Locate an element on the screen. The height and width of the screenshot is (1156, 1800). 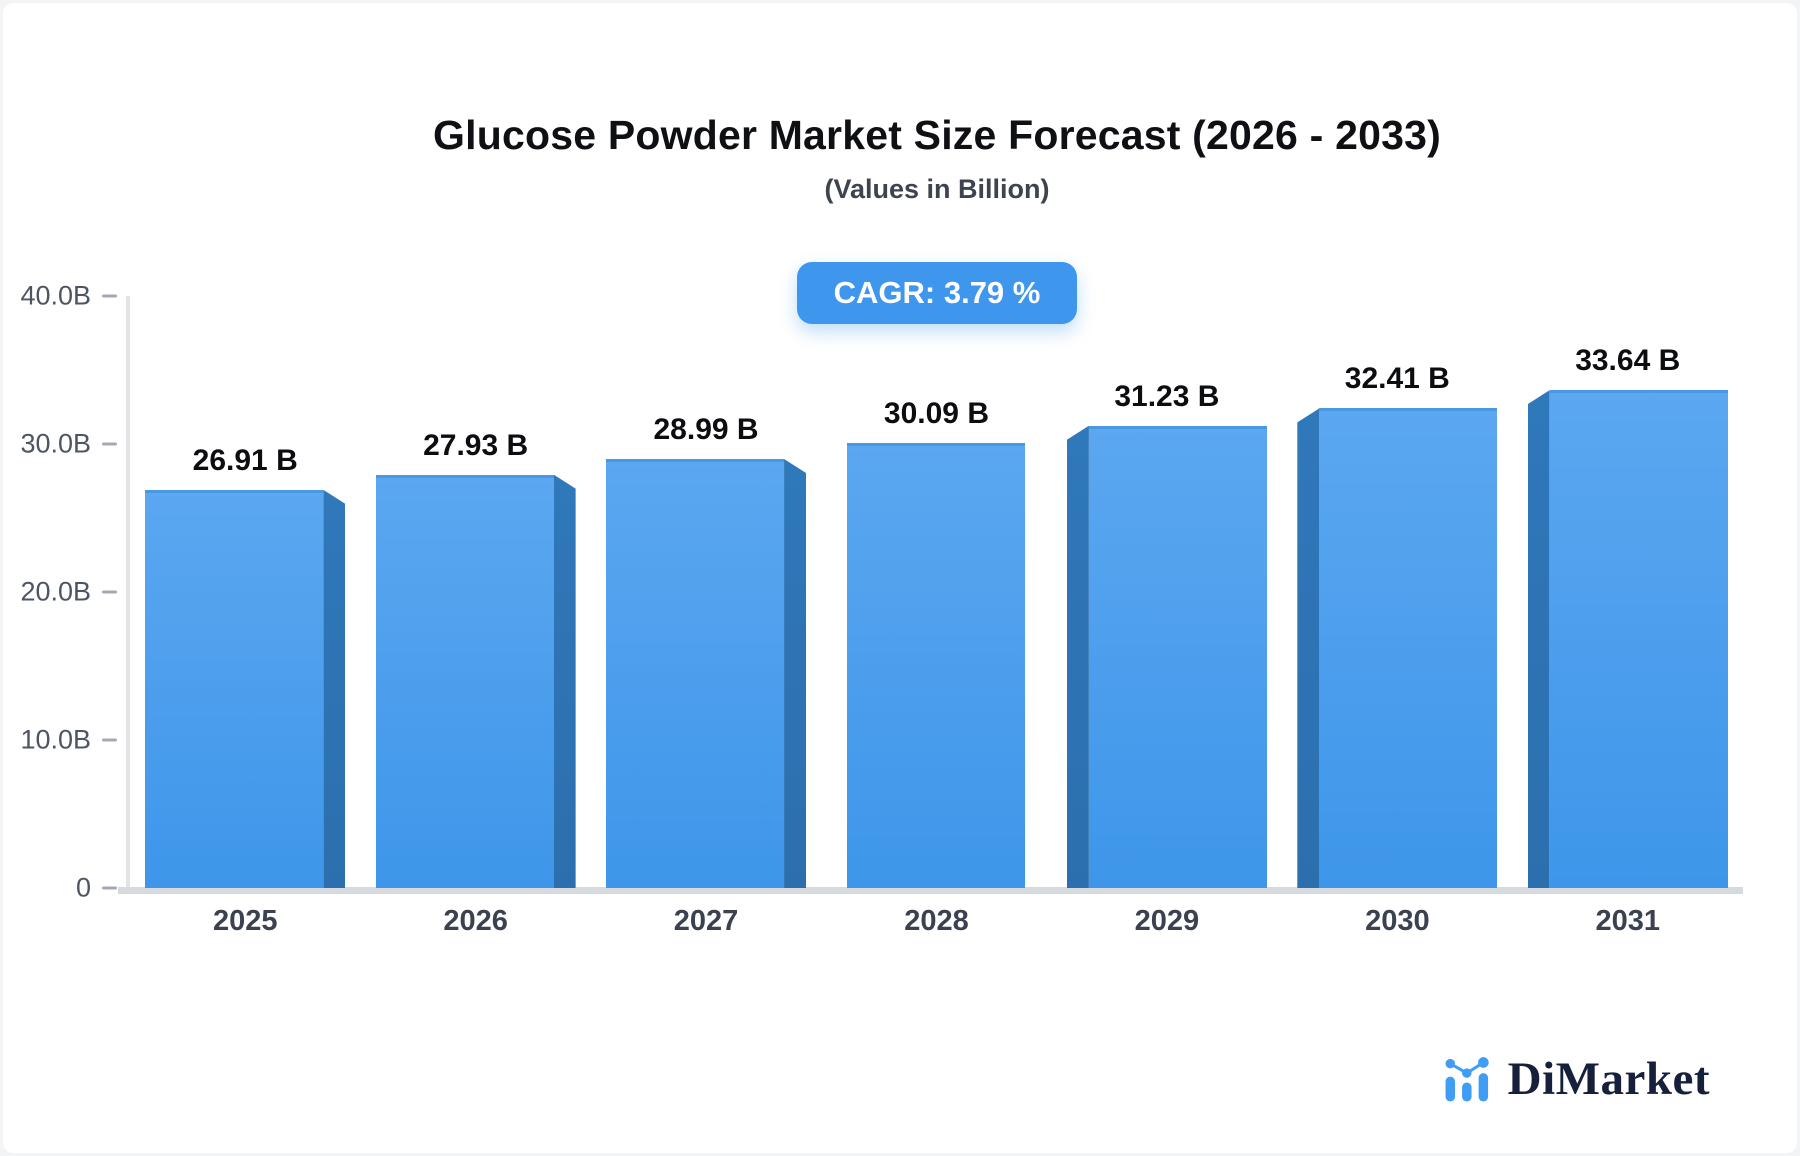
bar-2026: 27.93 B is located at coordinates (475, 658).